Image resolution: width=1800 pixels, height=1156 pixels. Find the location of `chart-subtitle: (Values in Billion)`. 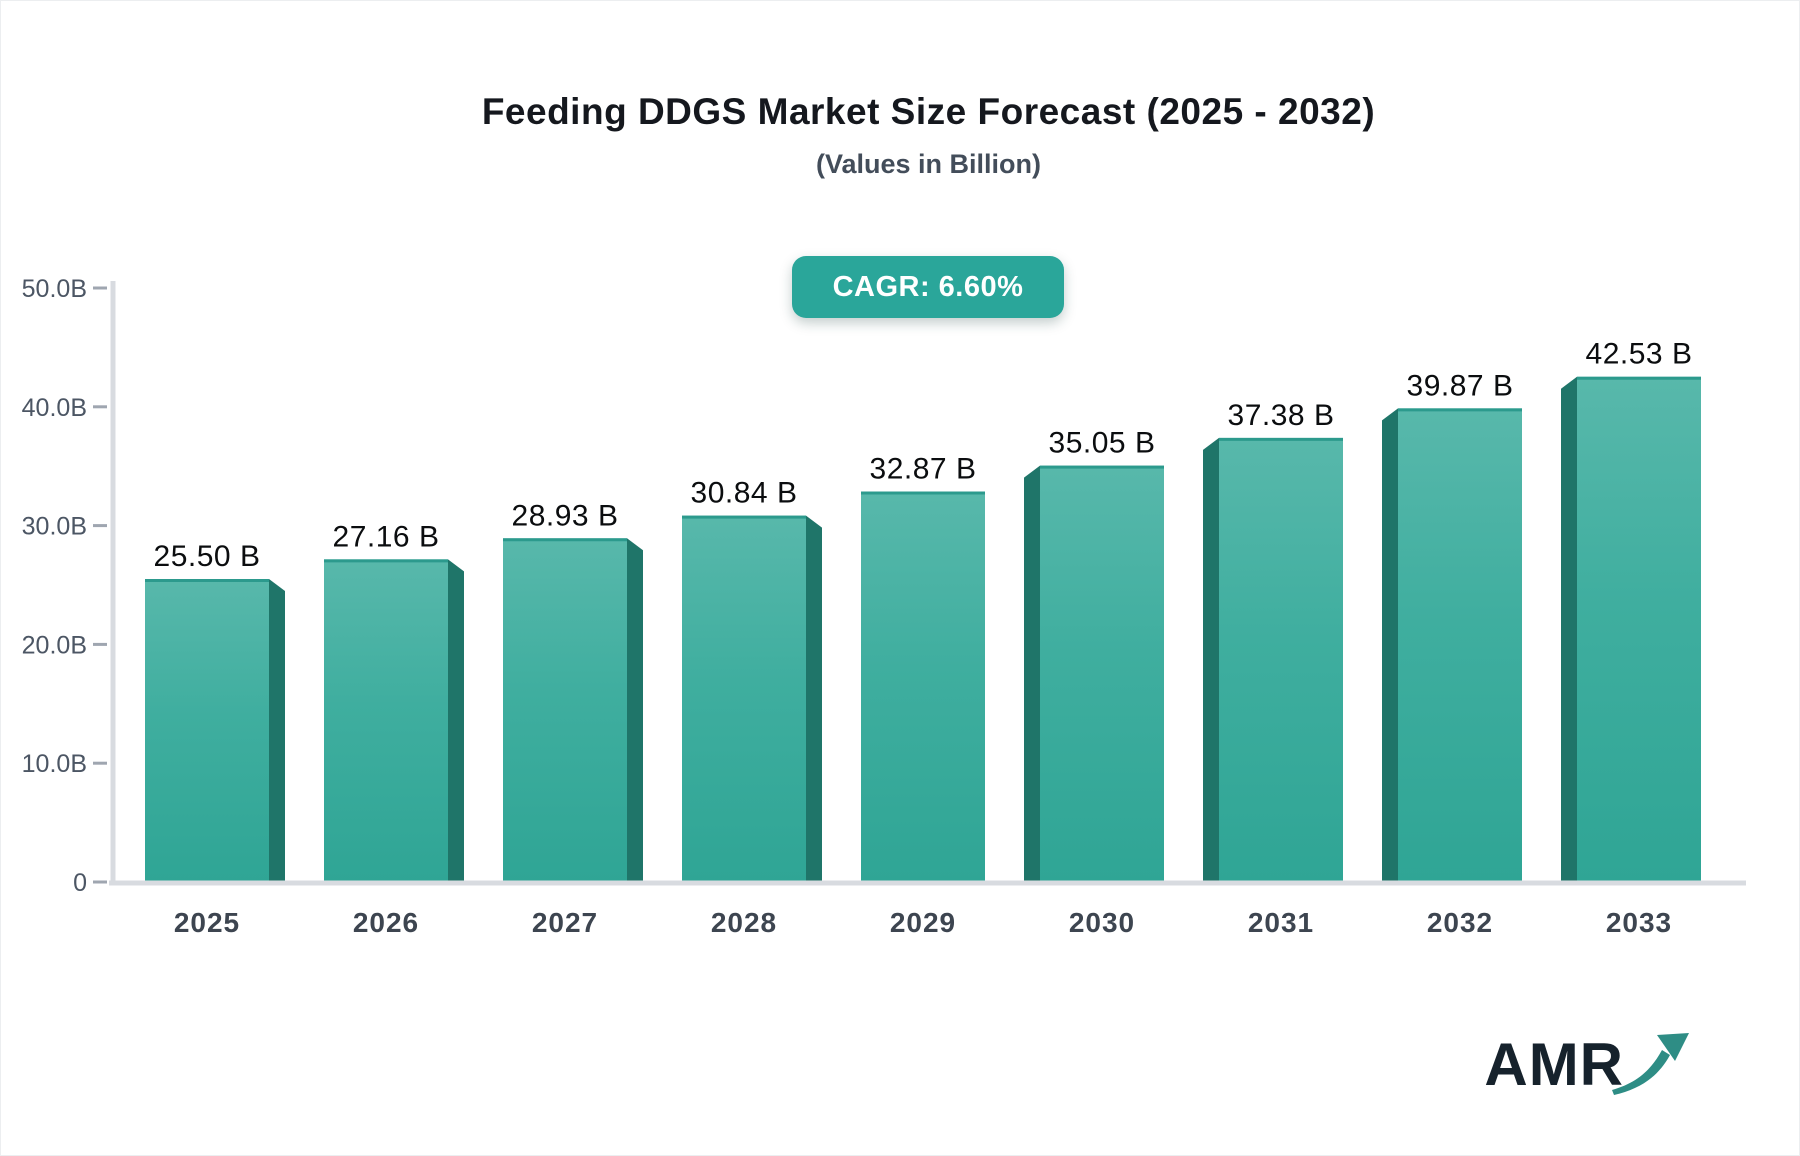

chart-subtitle: (Values in Billion) is located at coordinates (928, 164).